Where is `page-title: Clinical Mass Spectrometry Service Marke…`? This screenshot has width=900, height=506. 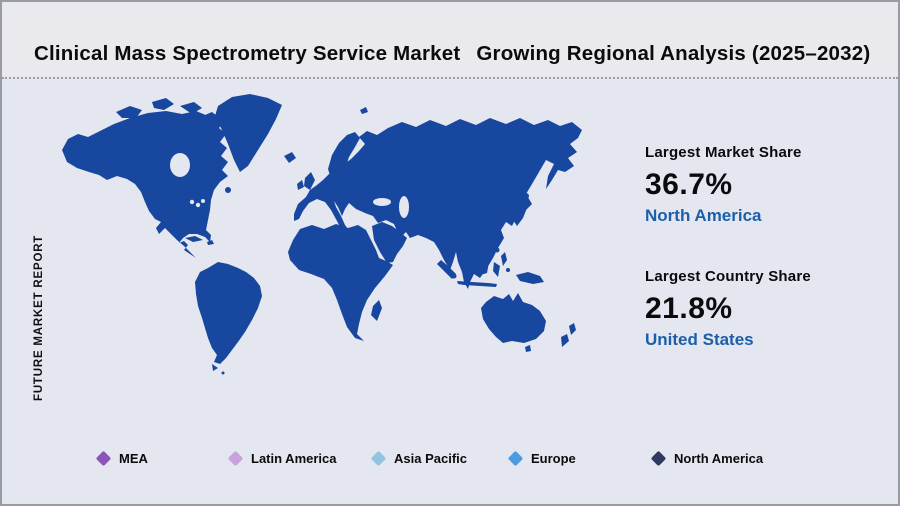 page-title: Clinical Mass Spectrometry Service Marke… is located at coordinates (452, 54).